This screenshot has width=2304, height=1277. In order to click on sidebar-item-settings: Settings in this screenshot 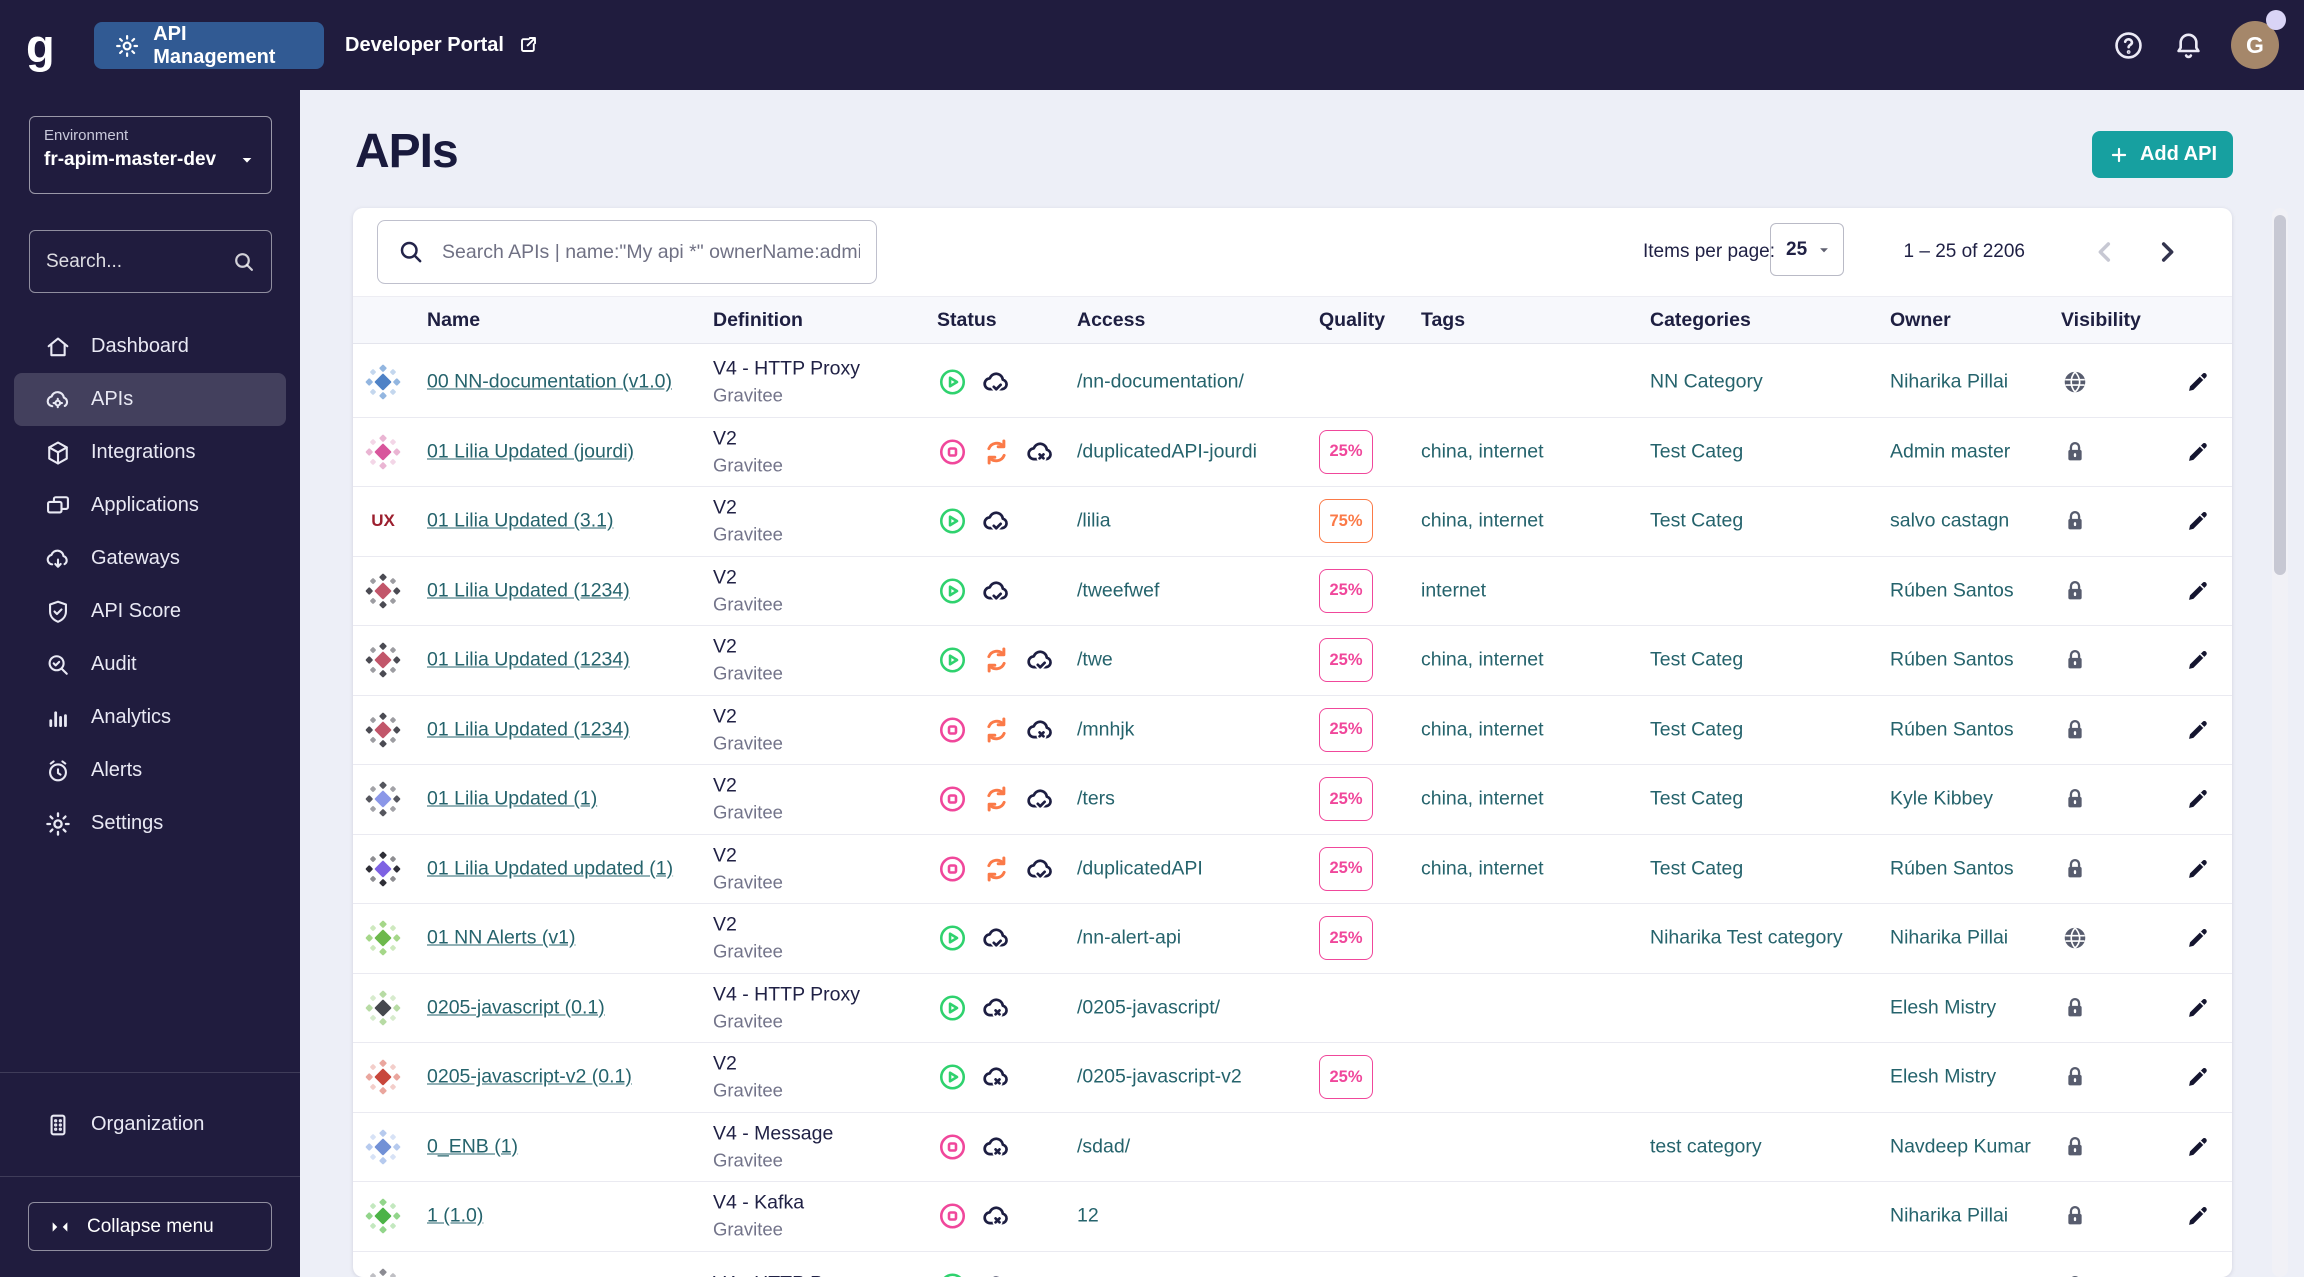, I will do `click(150, 823)`.